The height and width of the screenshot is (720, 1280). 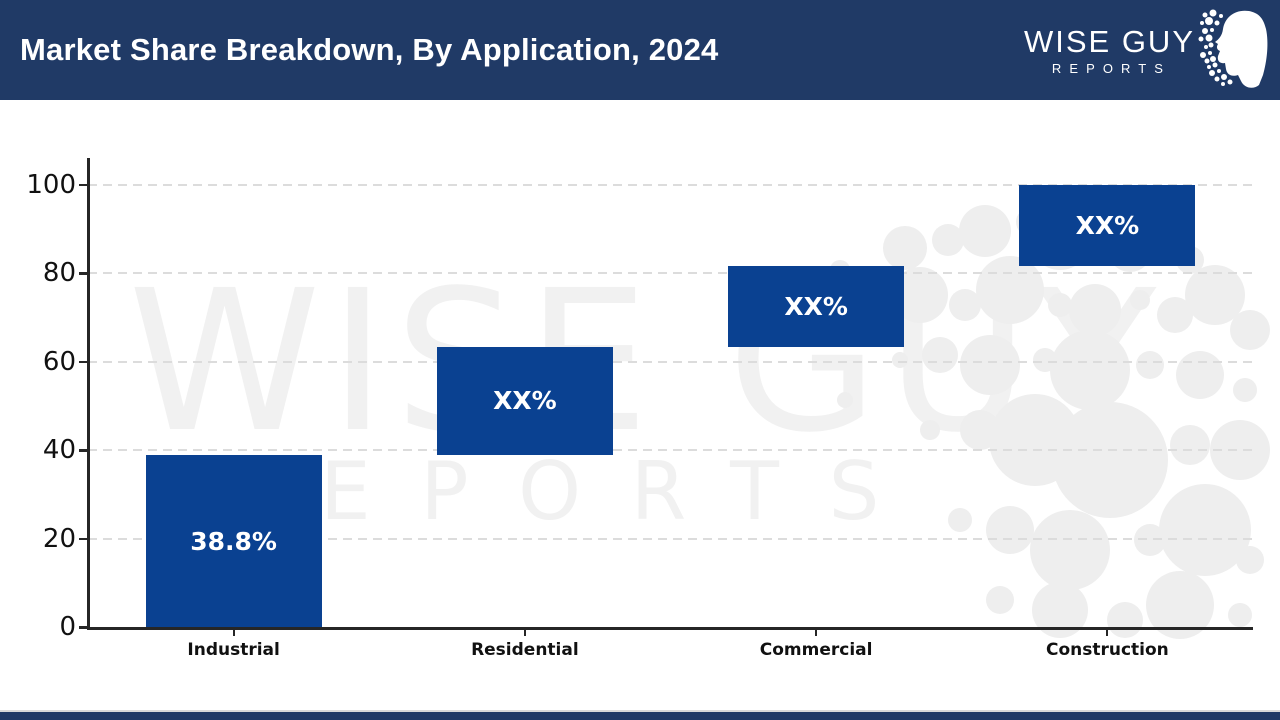 I want to click on bar-commercial: XX%, so click(x=816, y=306).